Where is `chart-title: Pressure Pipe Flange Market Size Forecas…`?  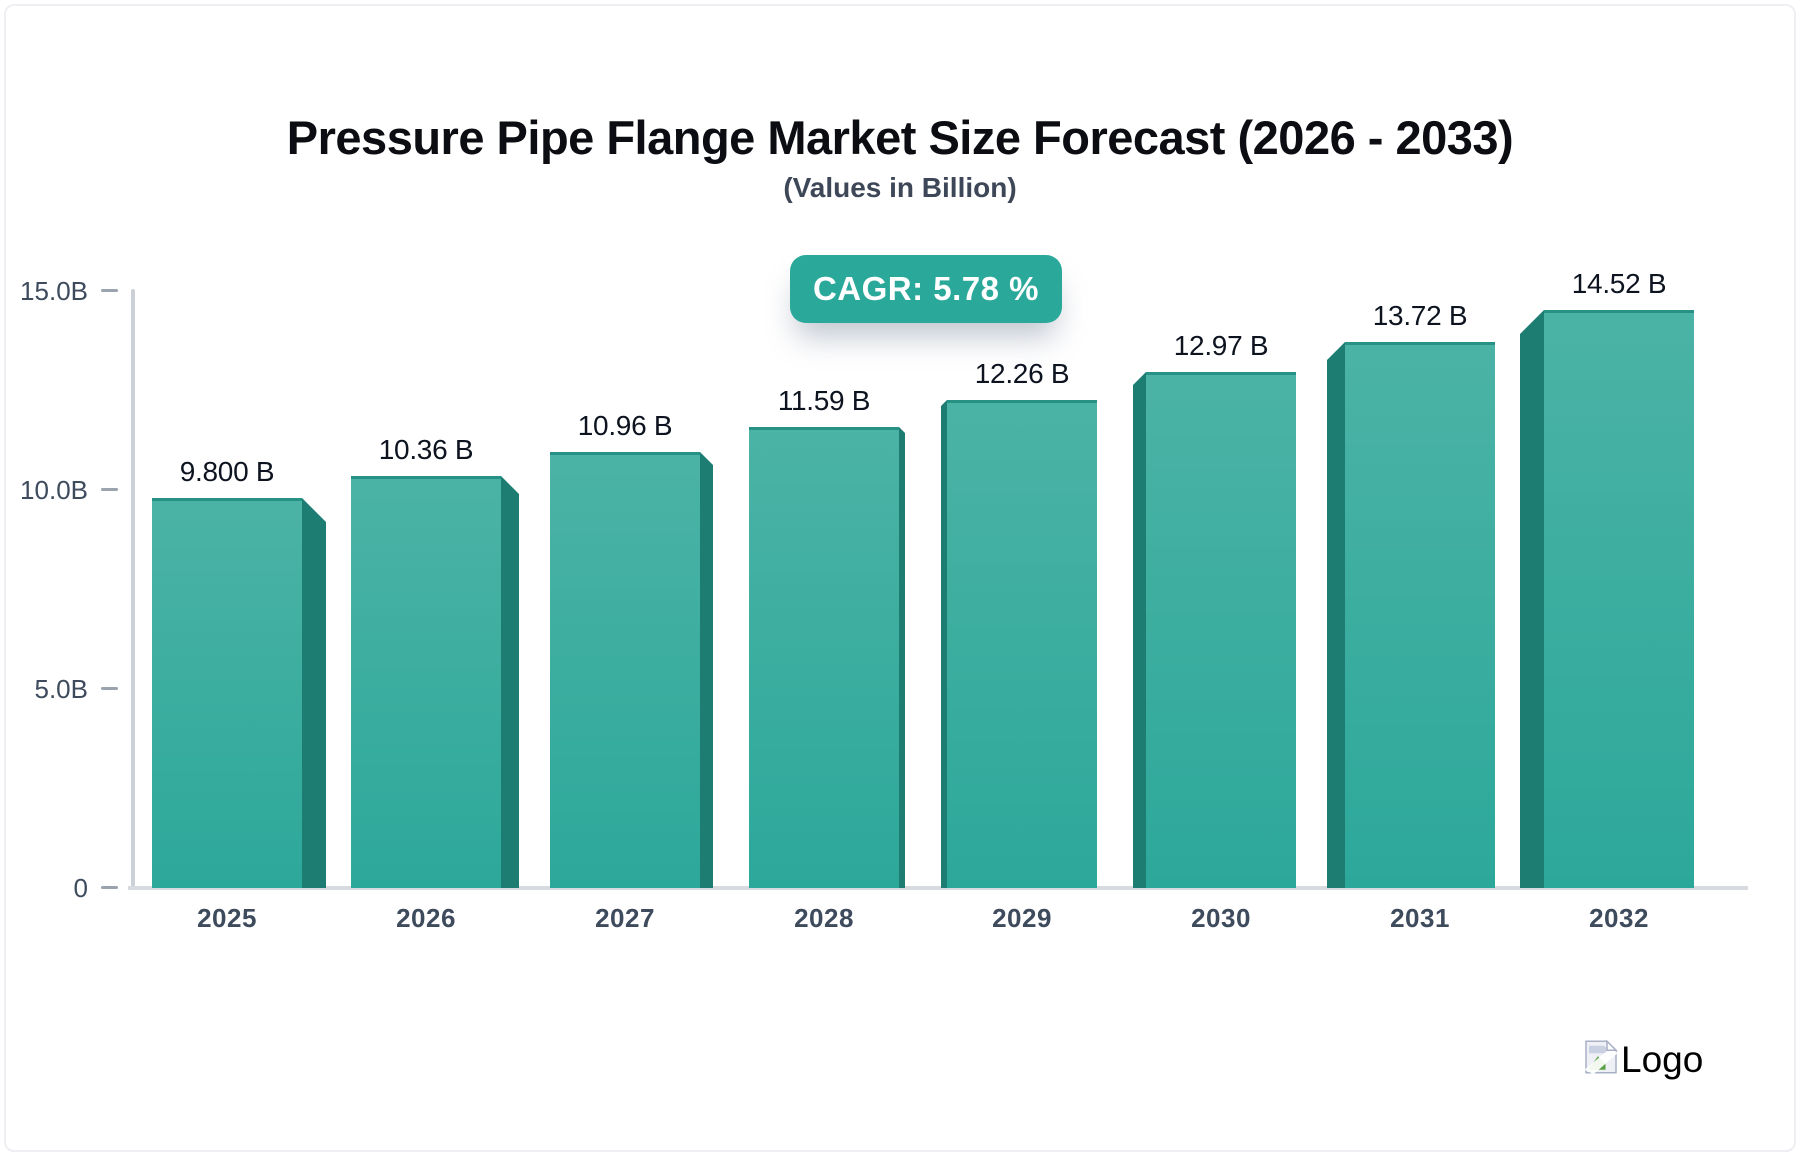 chart-title: Pressure Pipe Flange Market Size Forecas… is located at coordinates (900, 137).